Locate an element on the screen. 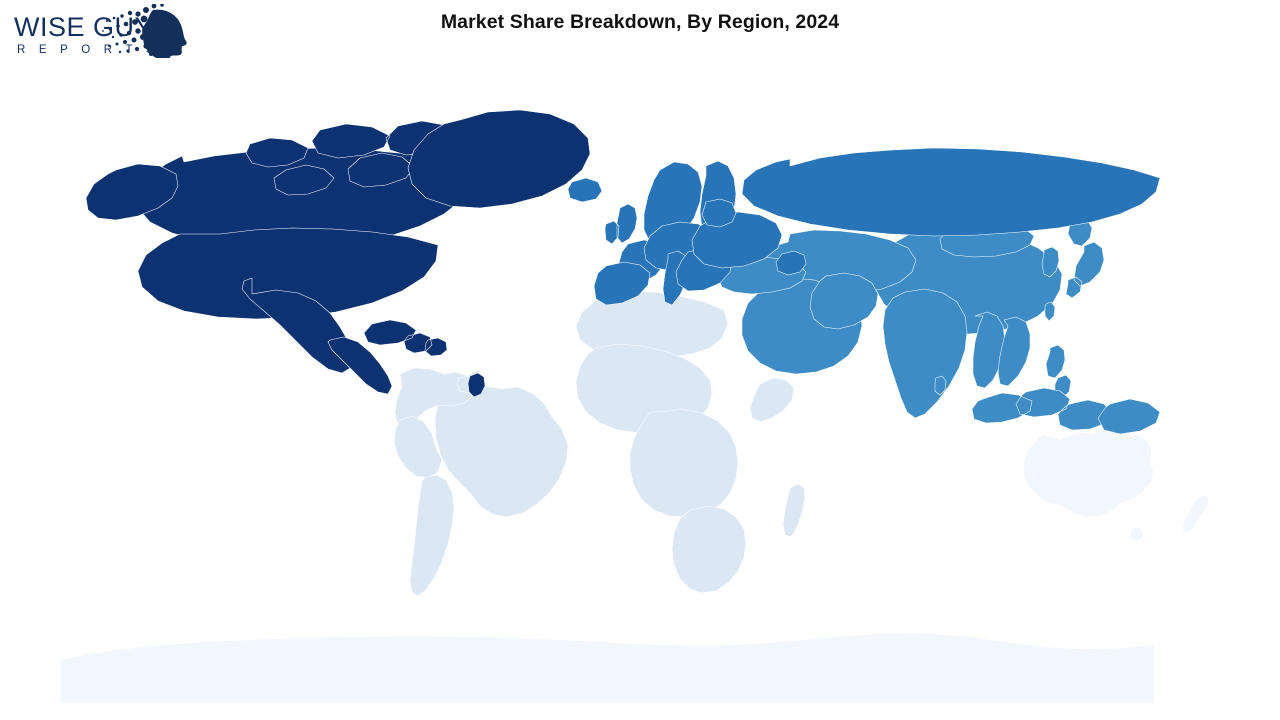 This screenshot has height=720, width=1280. head-profile-dots-icon is located at coordinates (144, 31).